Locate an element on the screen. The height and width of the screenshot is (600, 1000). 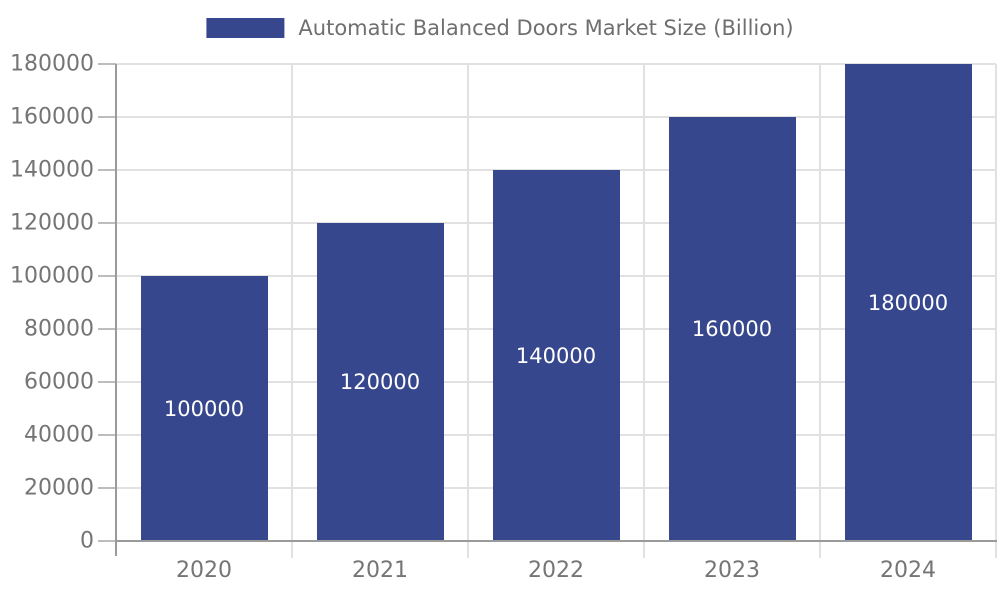
y-tick-label: 100000 is located at coordinates (52, 276).